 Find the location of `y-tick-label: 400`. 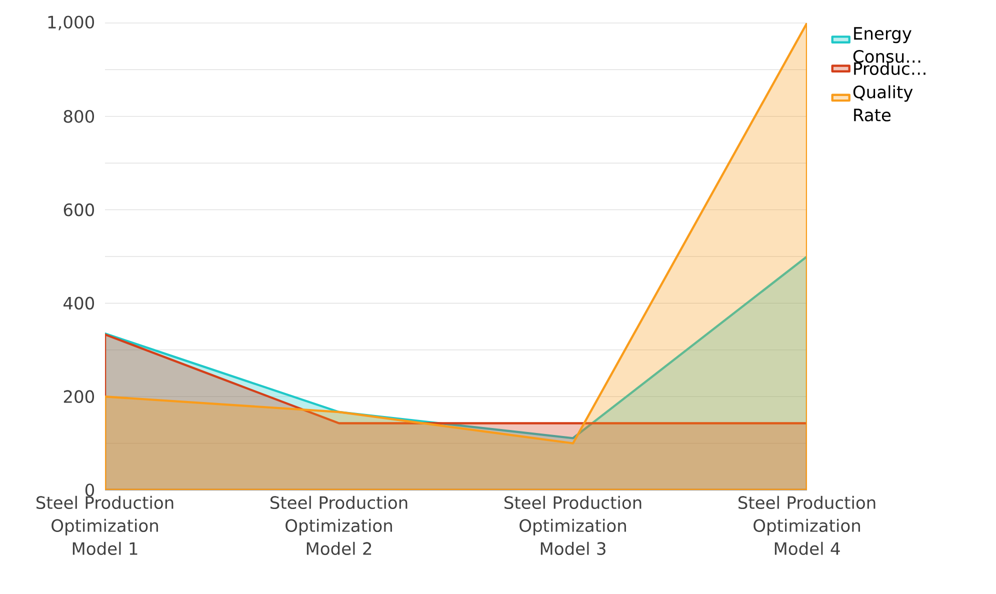

y-tick-label: 400 is located at coordinates (79, 303).